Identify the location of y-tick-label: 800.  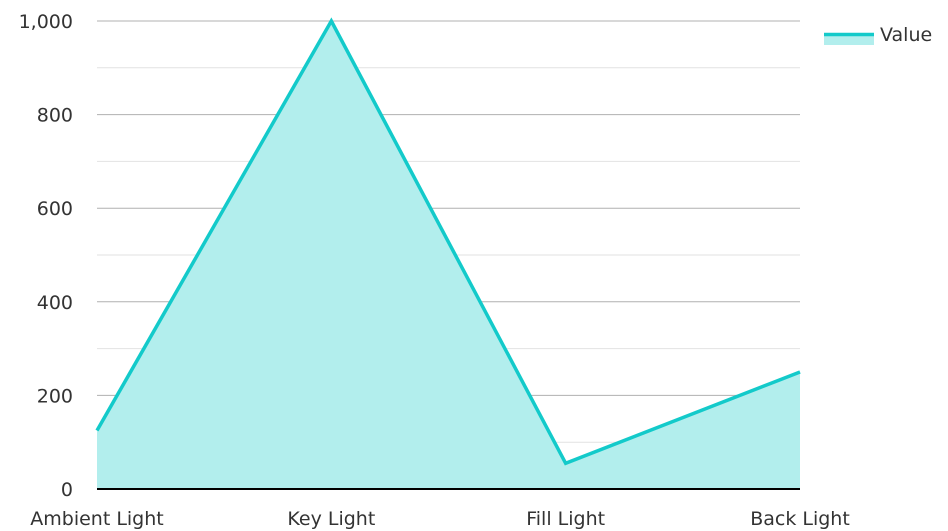
(55, 116).